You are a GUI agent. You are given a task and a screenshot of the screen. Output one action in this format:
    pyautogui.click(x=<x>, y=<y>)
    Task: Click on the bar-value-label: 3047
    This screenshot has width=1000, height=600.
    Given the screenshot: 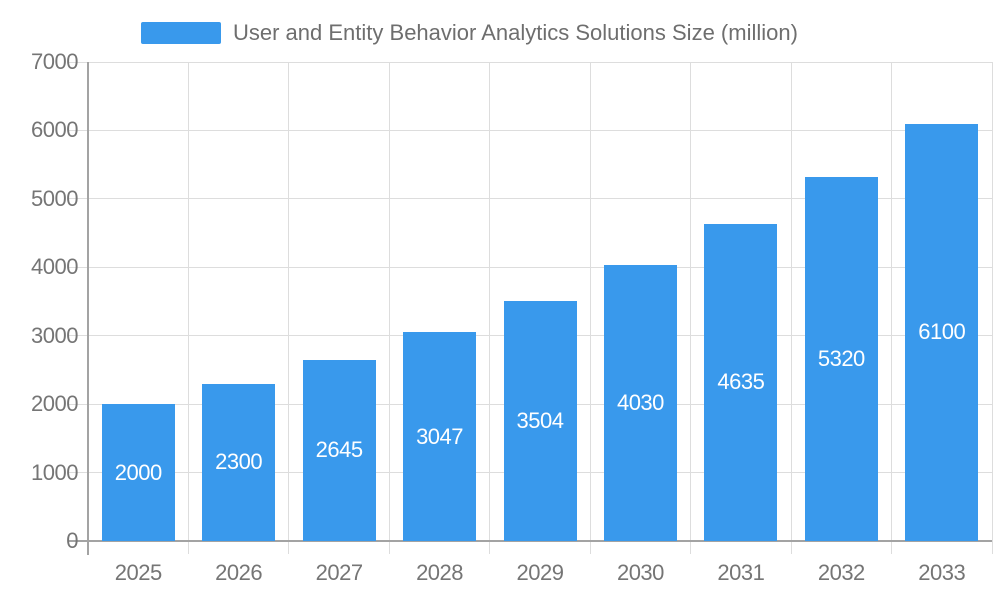 What is the action you would take?
    pyautogui.click(x=440, y=436)
    